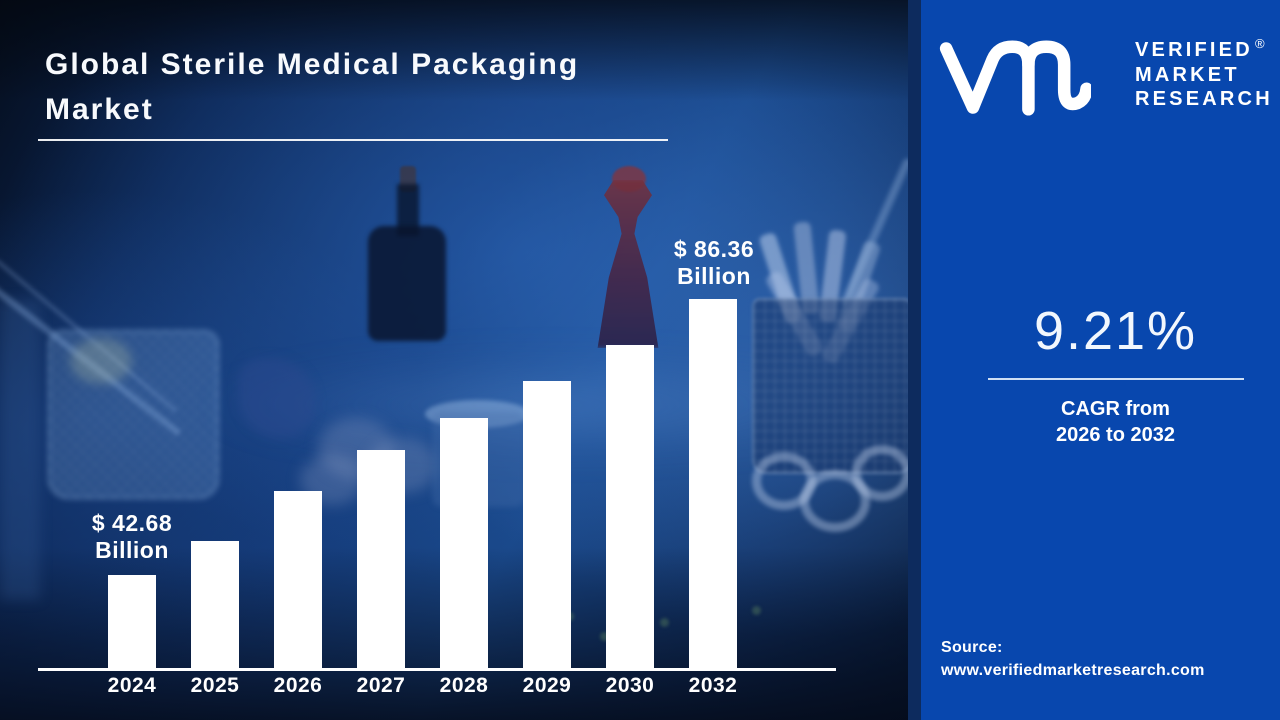 The height and width of the screenshot is (720, 1280). Describe the element at coordinates (914, 360) in the screenshot. I see `panel-divider` at that location.